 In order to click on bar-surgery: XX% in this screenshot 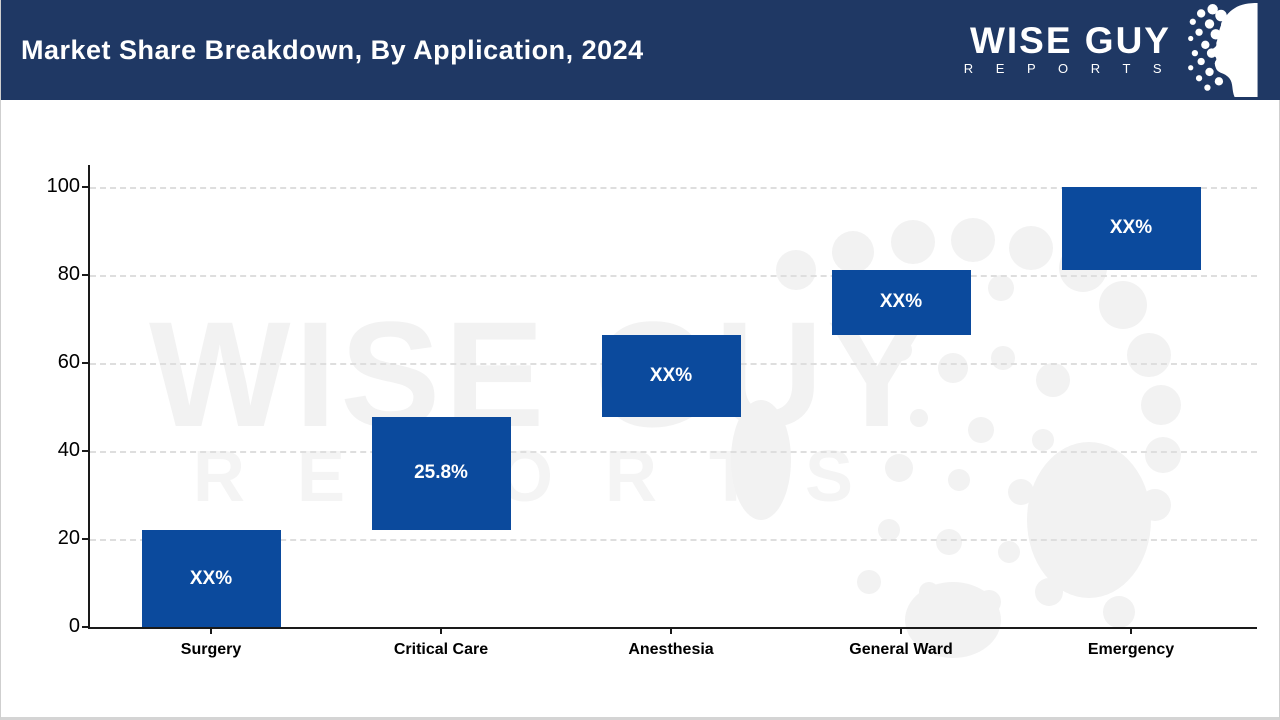, I will do `click(211, 578)`.